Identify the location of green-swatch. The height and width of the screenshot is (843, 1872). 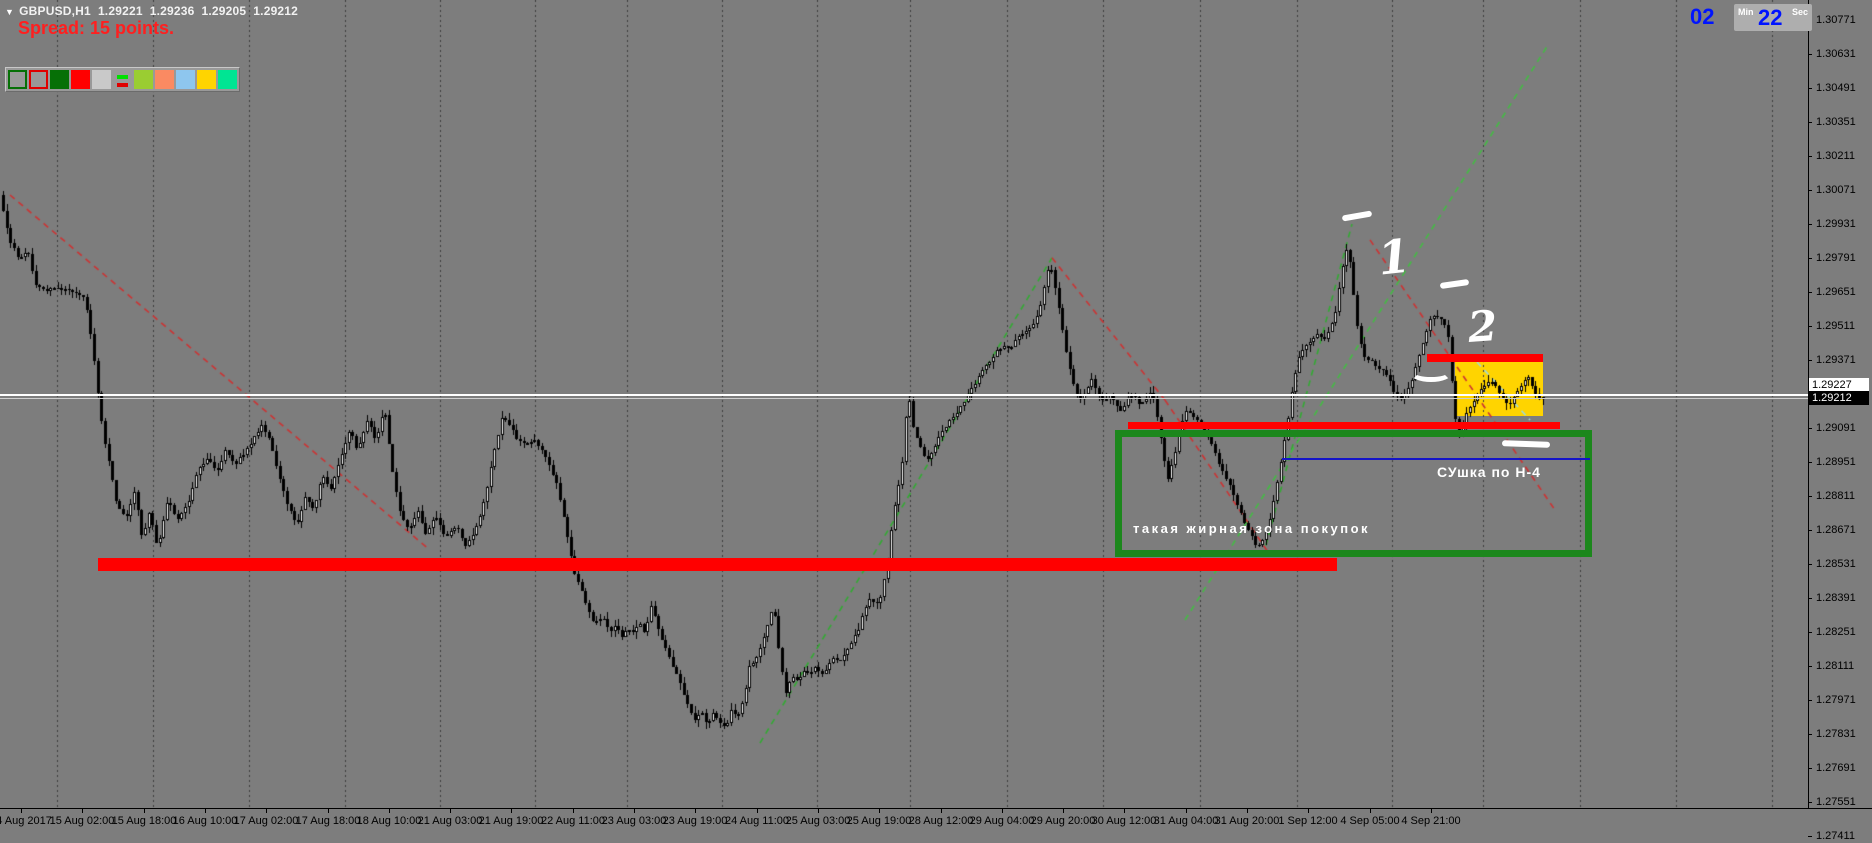
(59, 79).